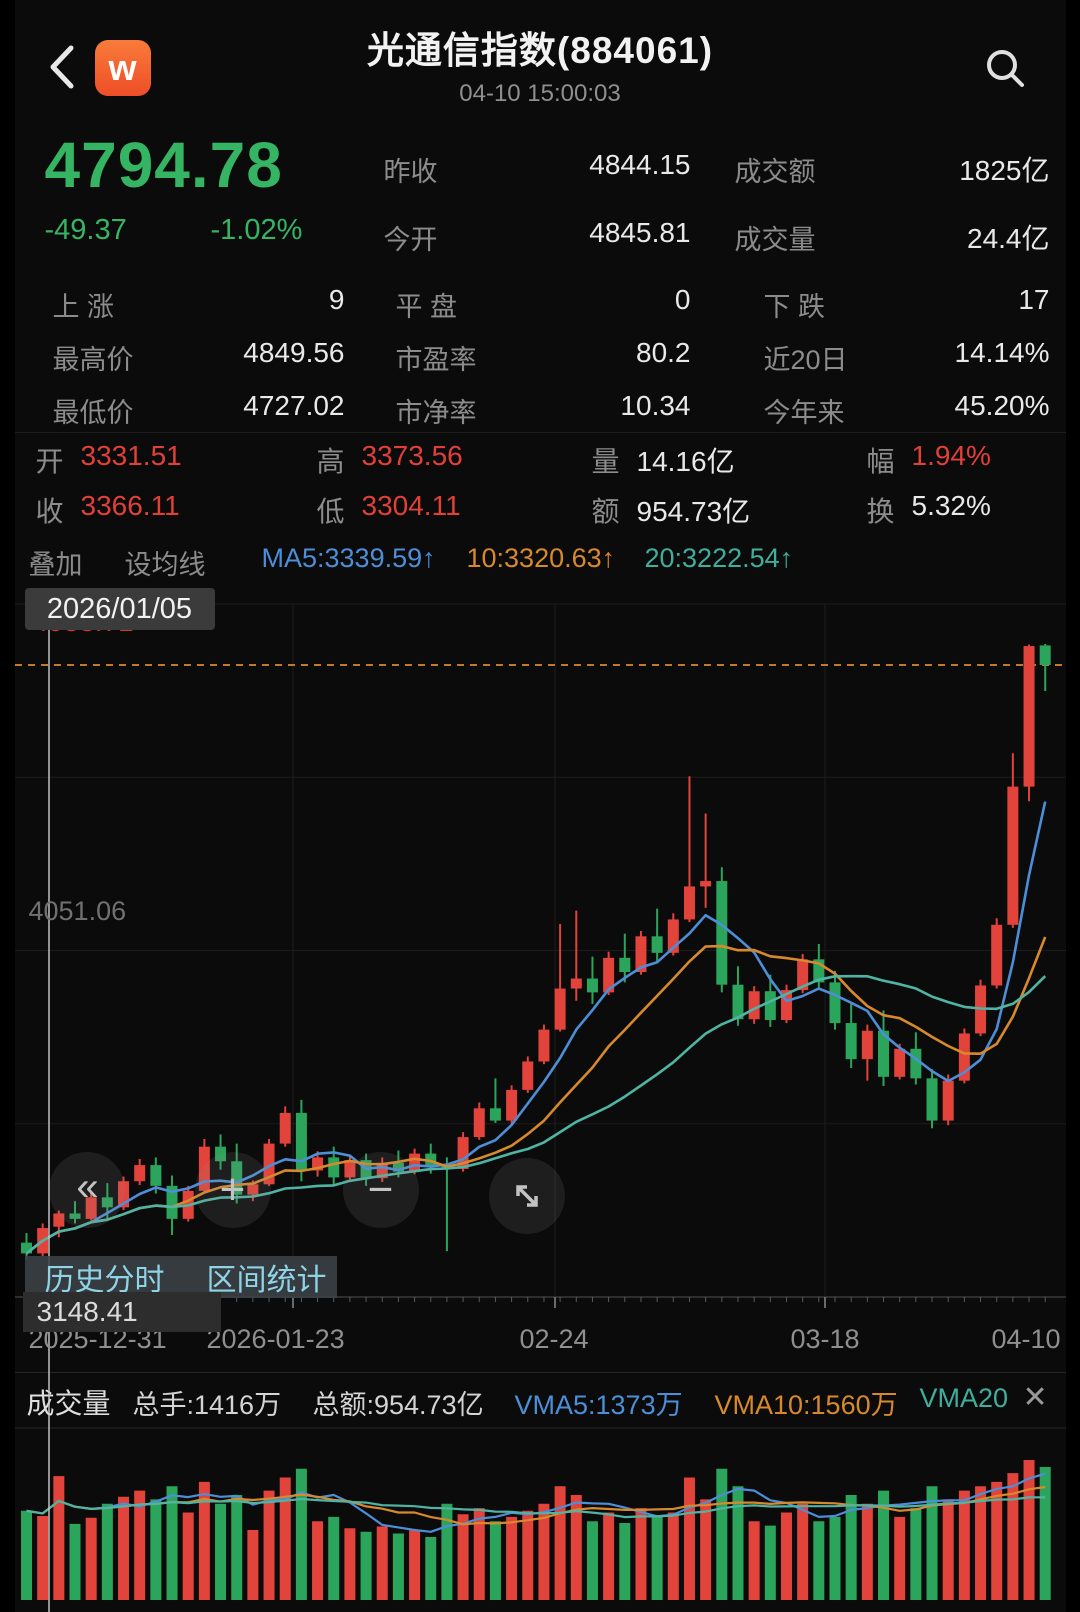 The height and width of the screenshot is (1612, 1080). What do you see at coordinates (48, 1101) in the screenshot?
I see `crosshair-line` at bounding box center [48, 1101].